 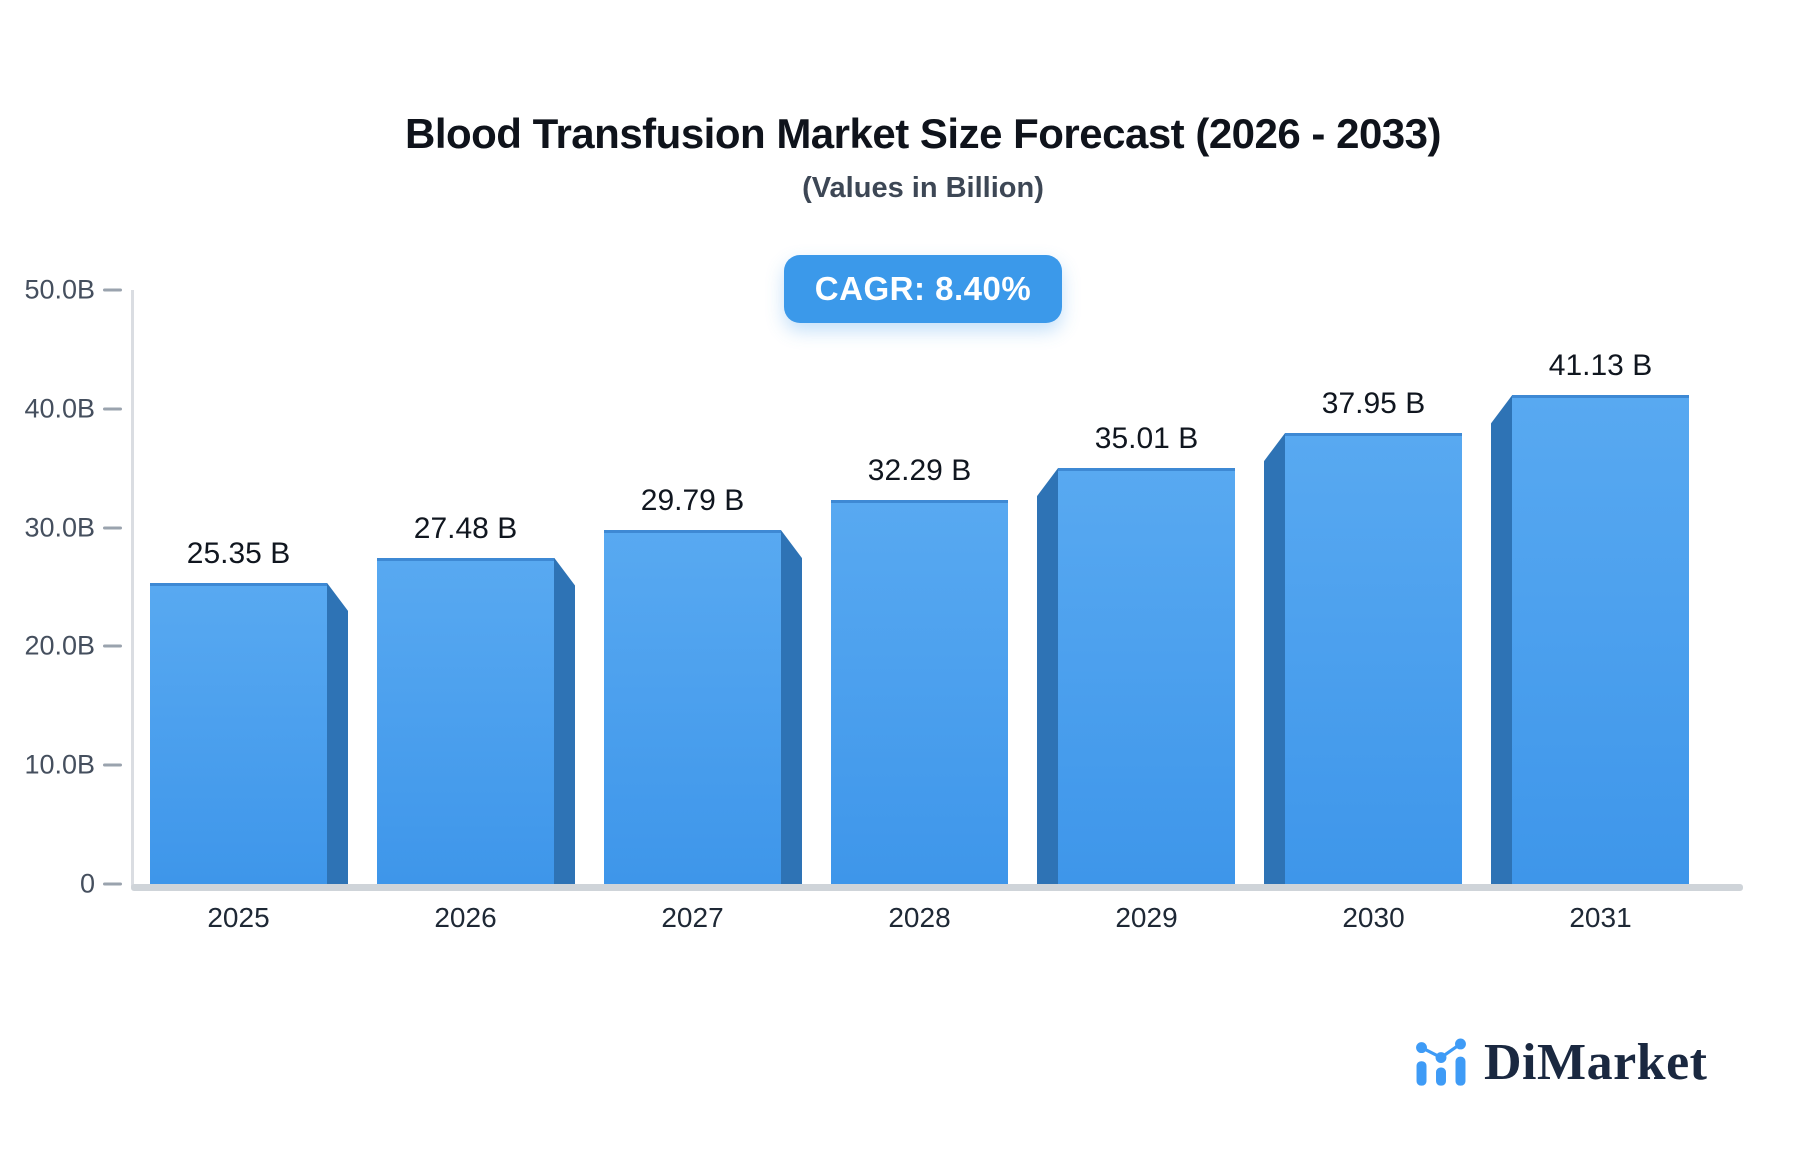 What do you see at coordinates (692, 501) in the screenshot?
I see `bar-value-label: 29.79 B` at bounding box center [692, 501].